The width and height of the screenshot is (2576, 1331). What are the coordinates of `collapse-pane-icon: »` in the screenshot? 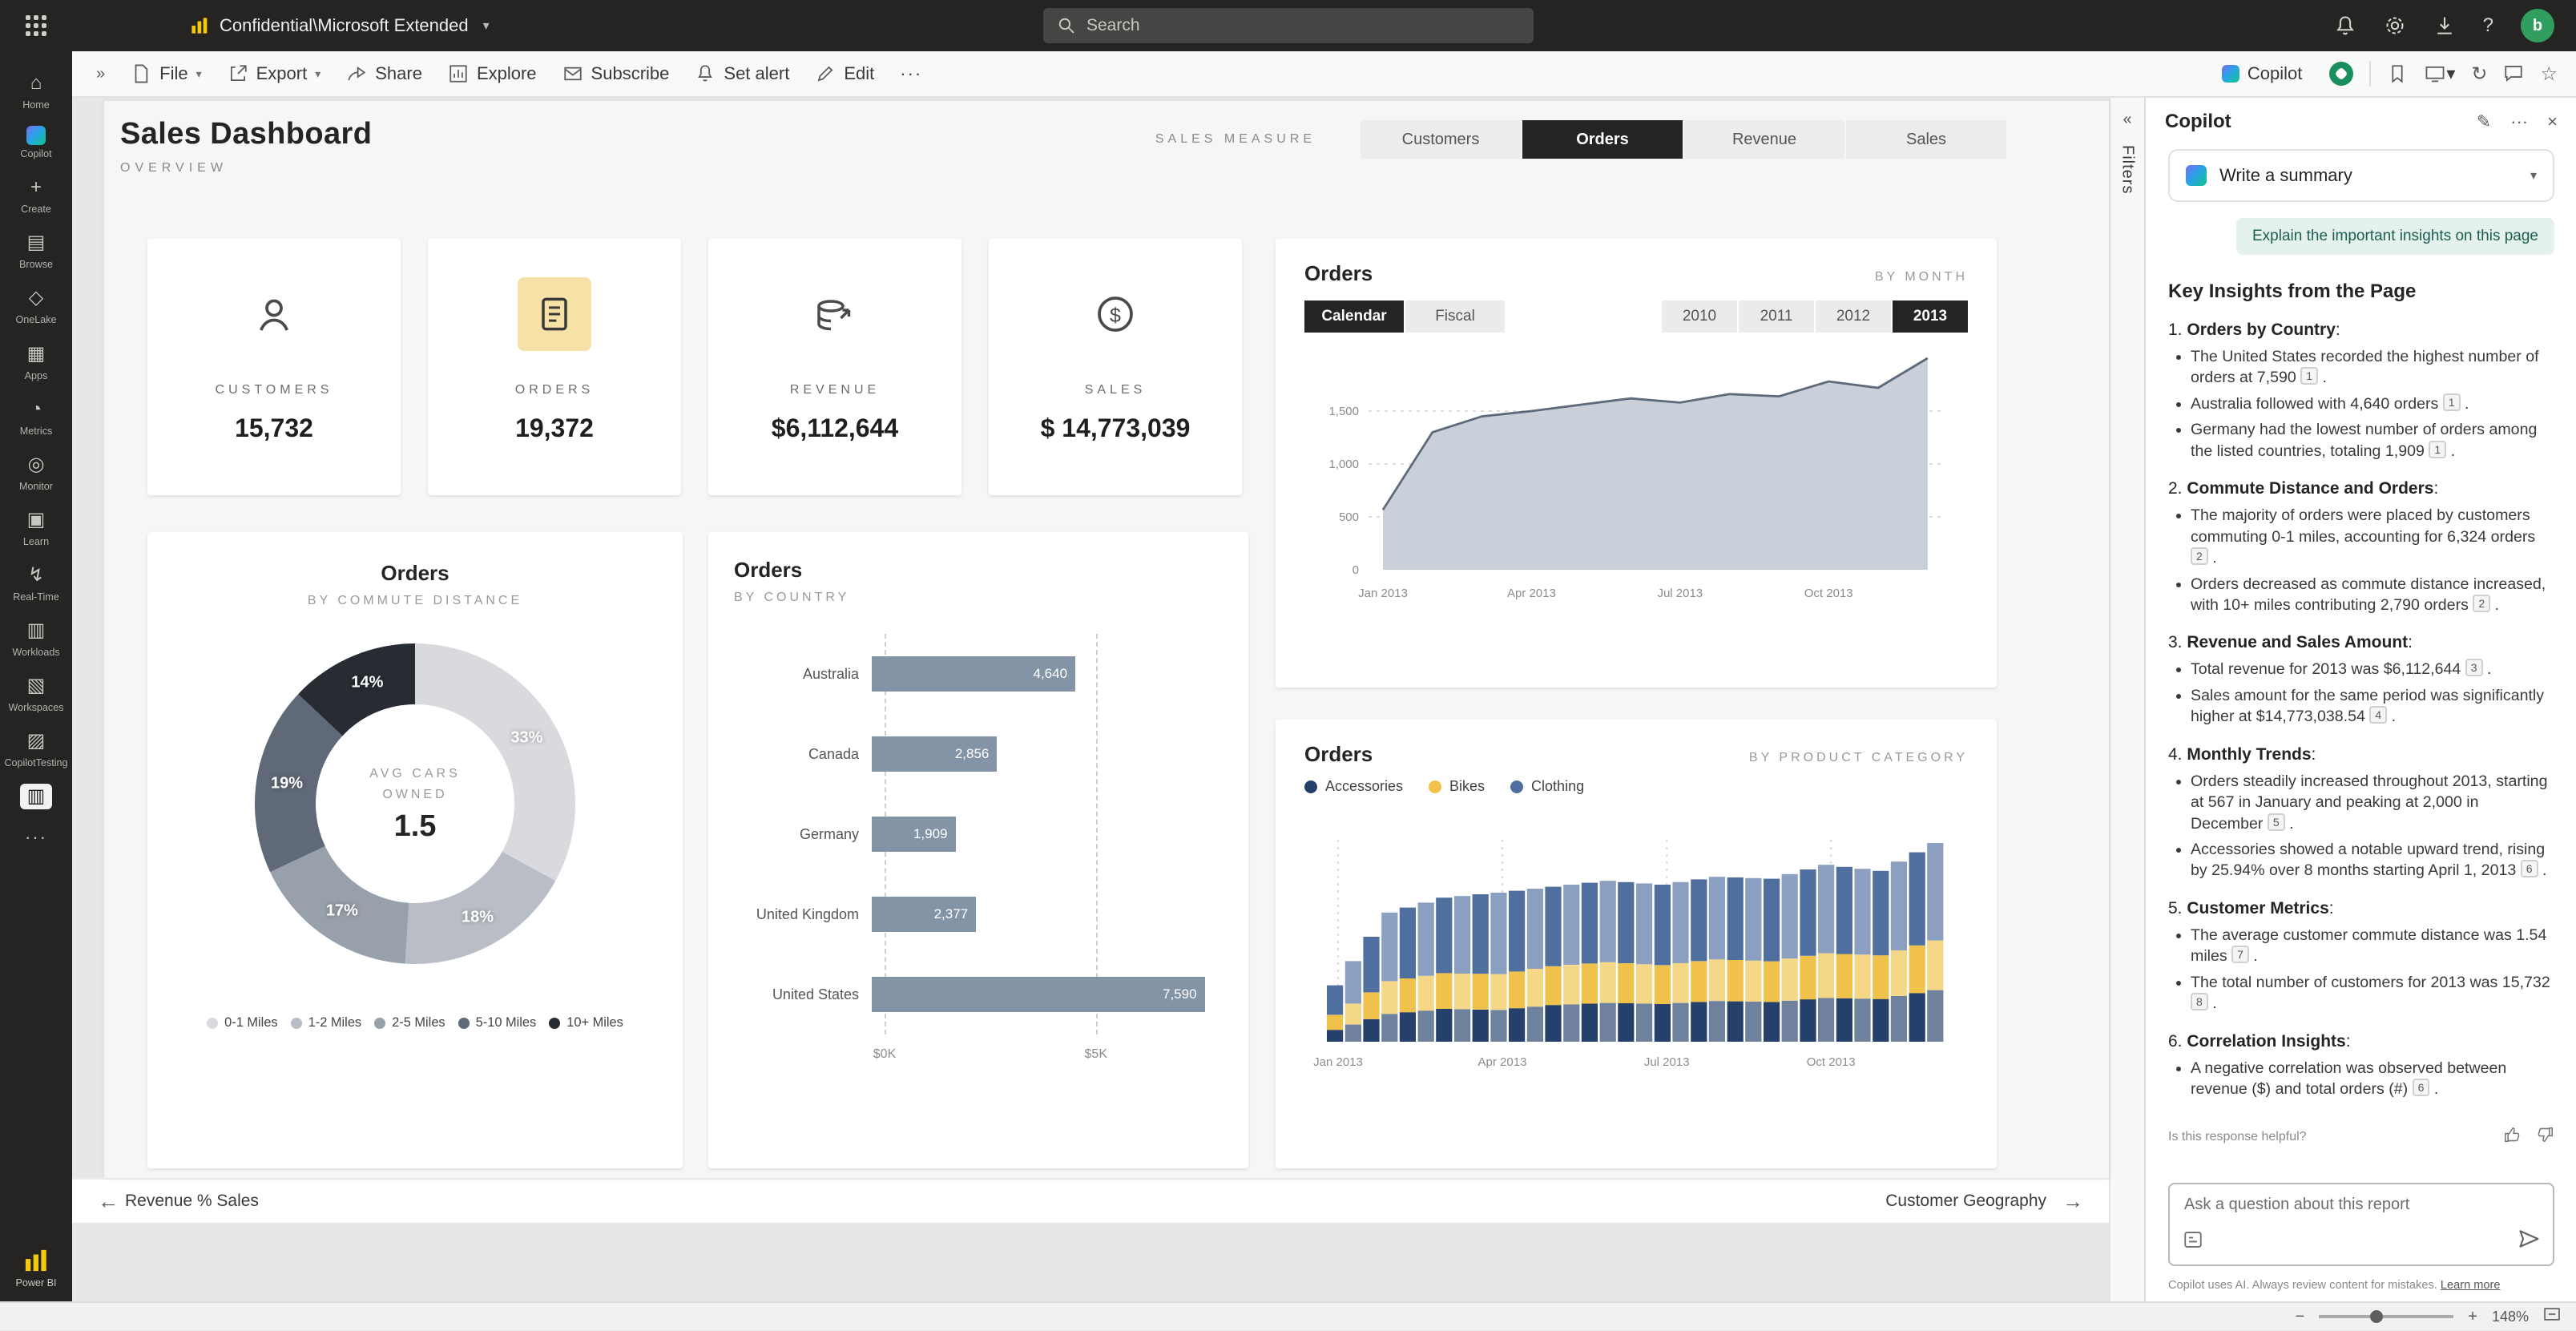 It's located at (101, 73).